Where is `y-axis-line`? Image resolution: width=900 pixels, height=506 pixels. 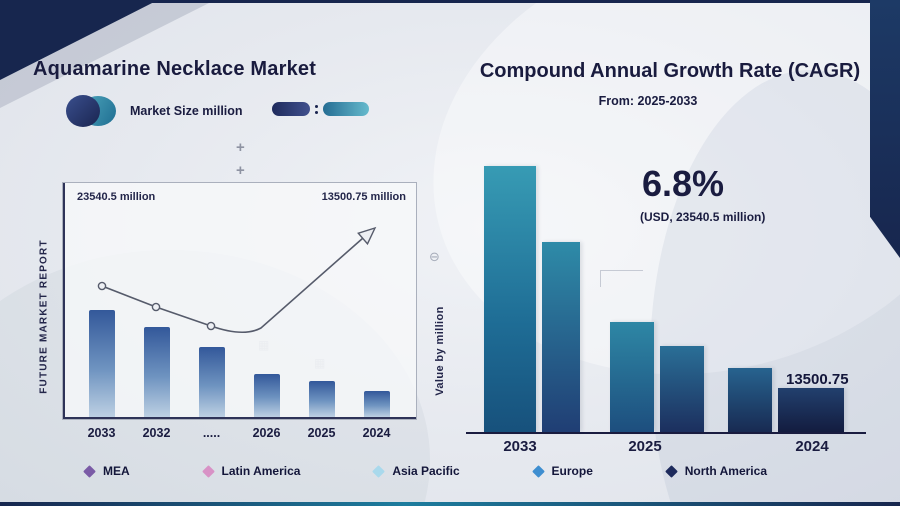
y-axis-line is located at coordinates (64, 301).